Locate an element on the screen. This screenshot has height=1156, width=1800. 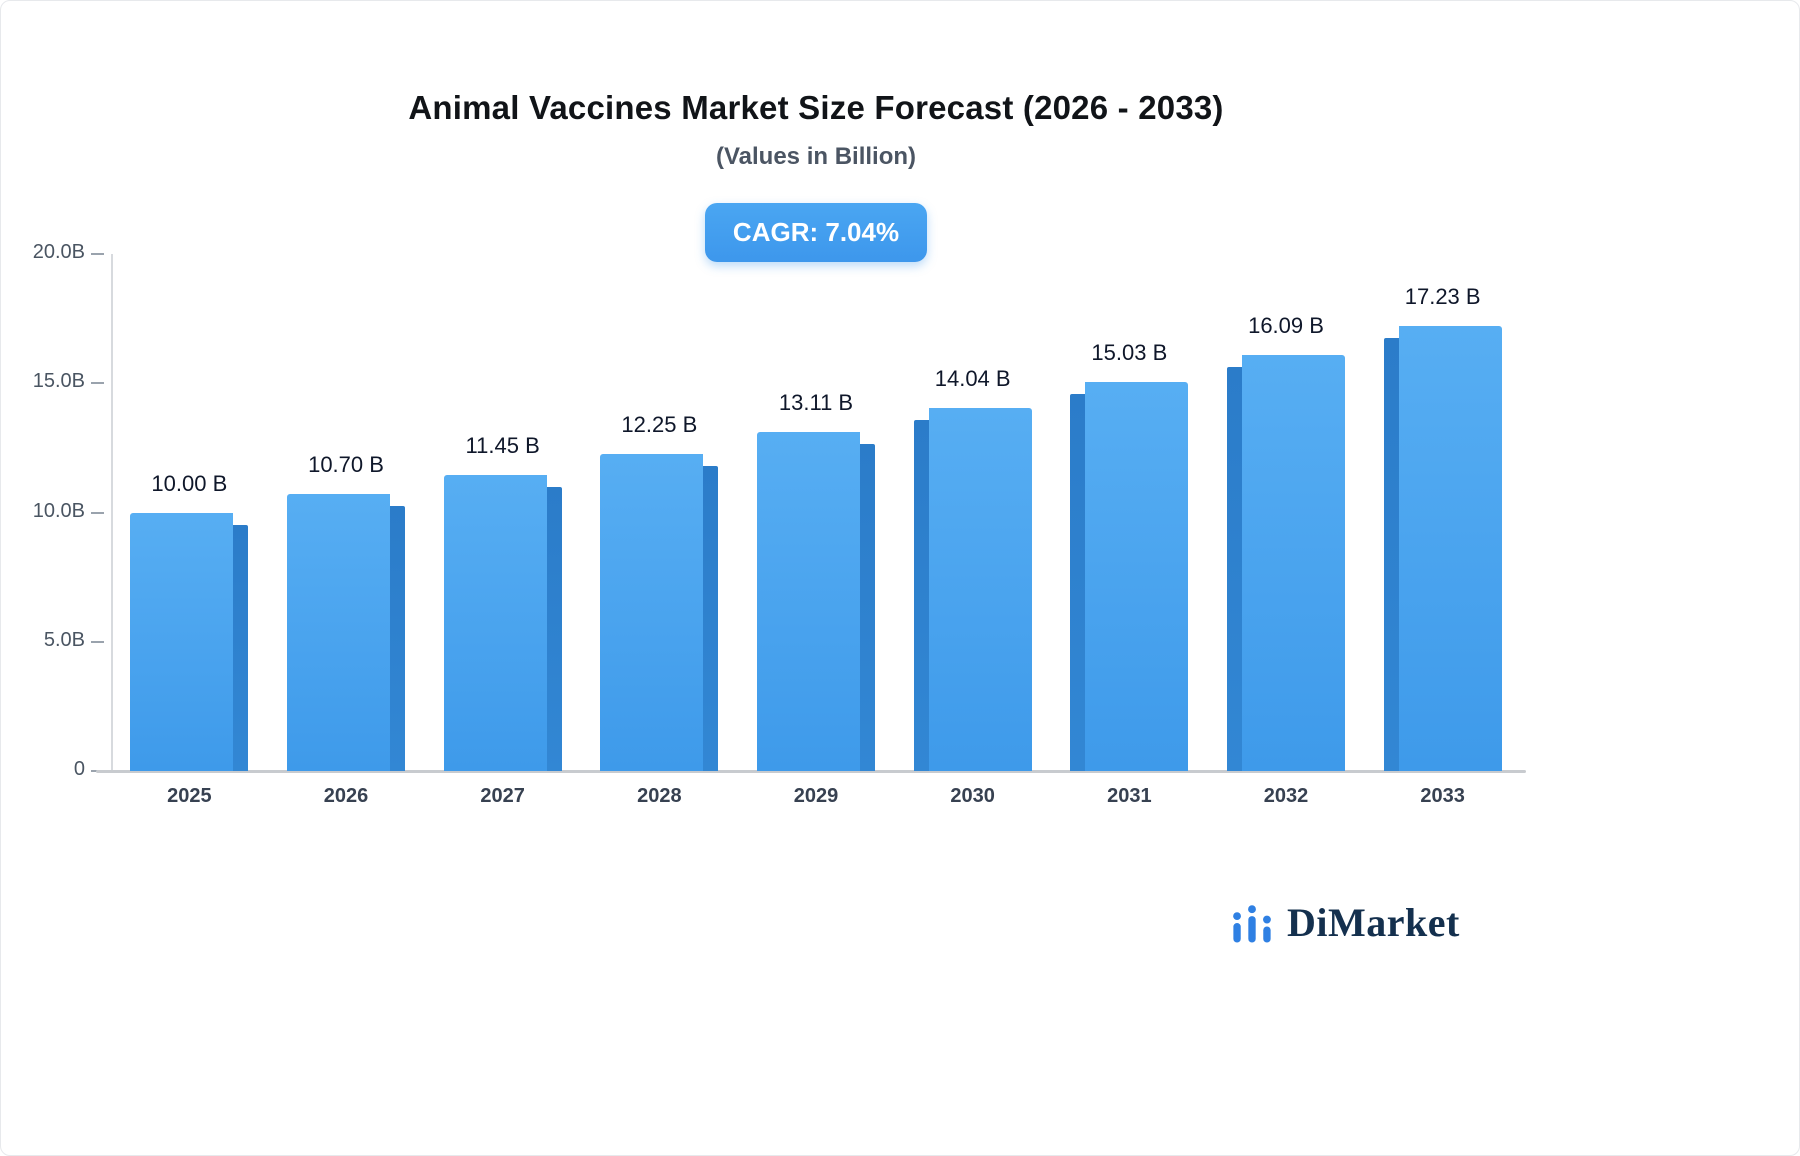
y-tick-label: 20.0B is located at coordinates (58, 252).